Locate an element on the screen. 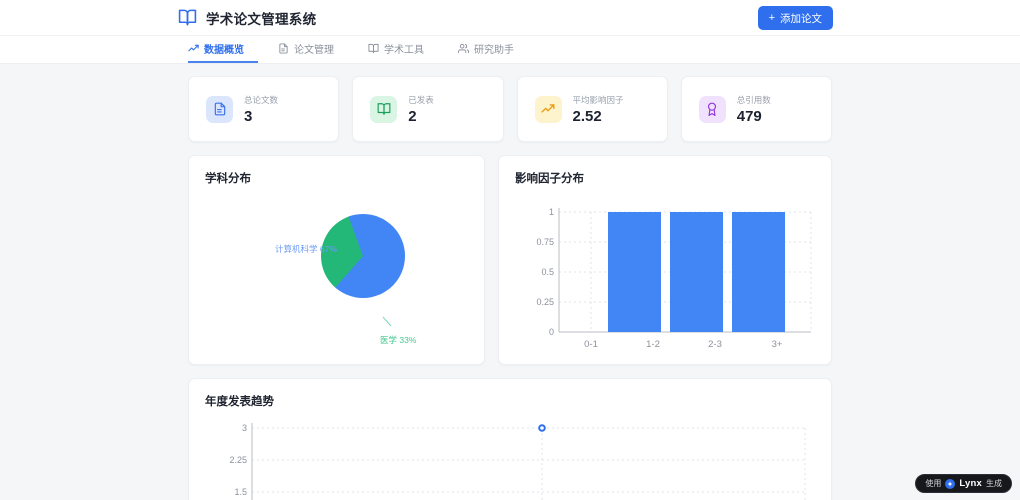 The width and height of the screenshot is (1020, 500). svg-text: 0.5 is located at coordinates (547, 272).